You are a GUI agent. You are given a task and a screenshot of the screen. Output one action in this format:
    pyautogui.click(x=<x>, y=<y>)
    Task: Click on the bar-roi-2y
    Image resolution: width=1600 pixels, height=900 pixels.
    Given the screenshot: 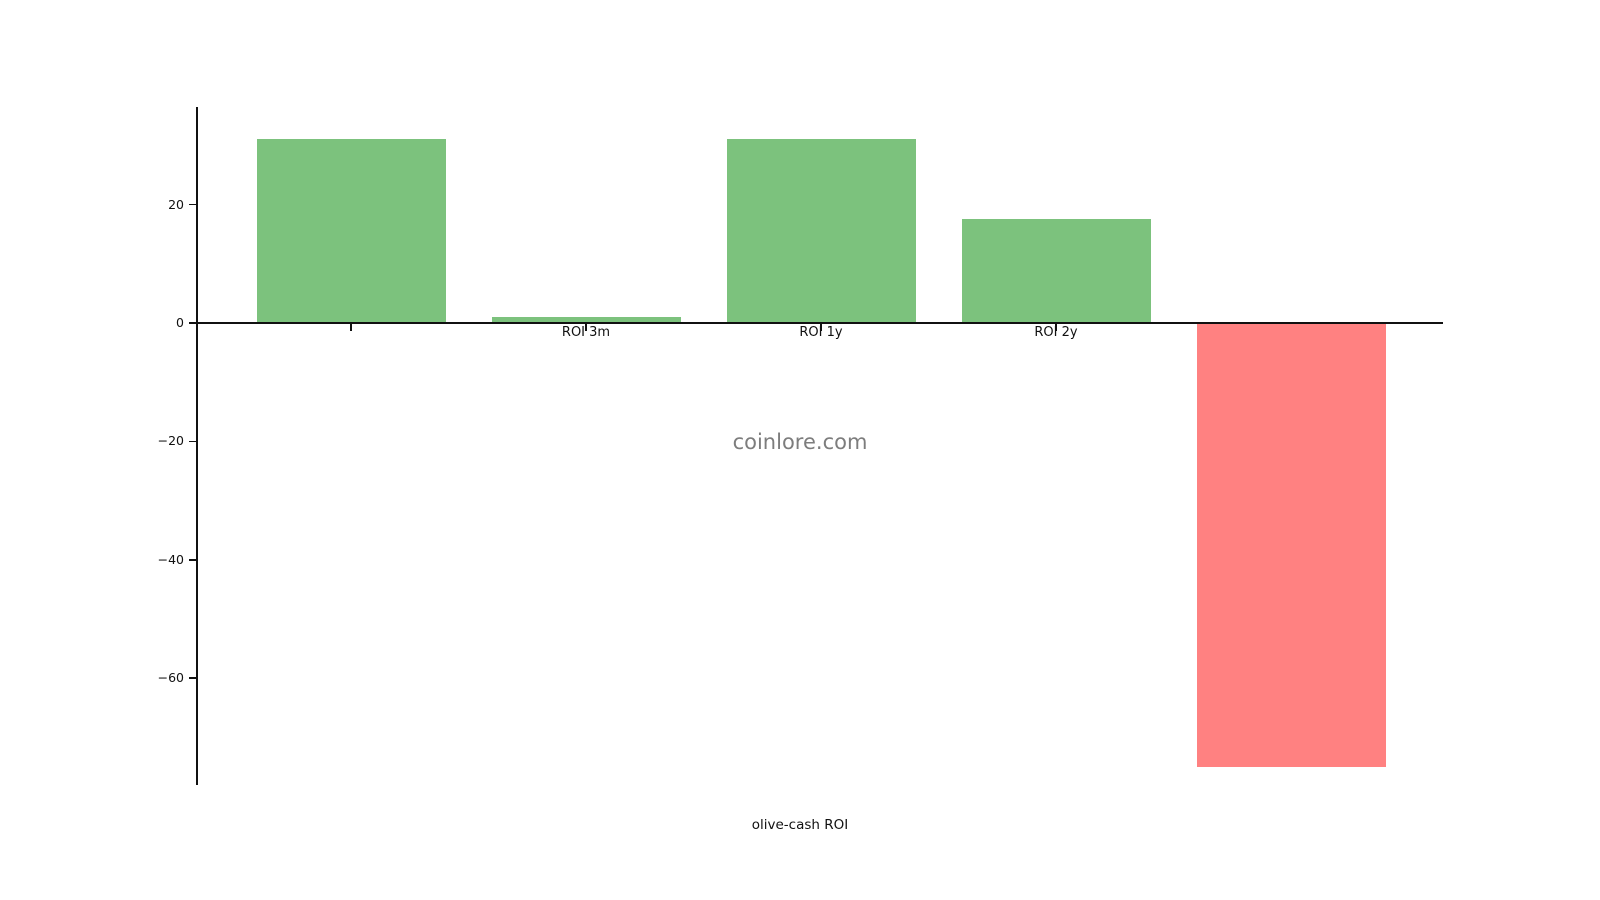 What is the action you would take?
    pyautogui.click(x=1056, y=271)
    